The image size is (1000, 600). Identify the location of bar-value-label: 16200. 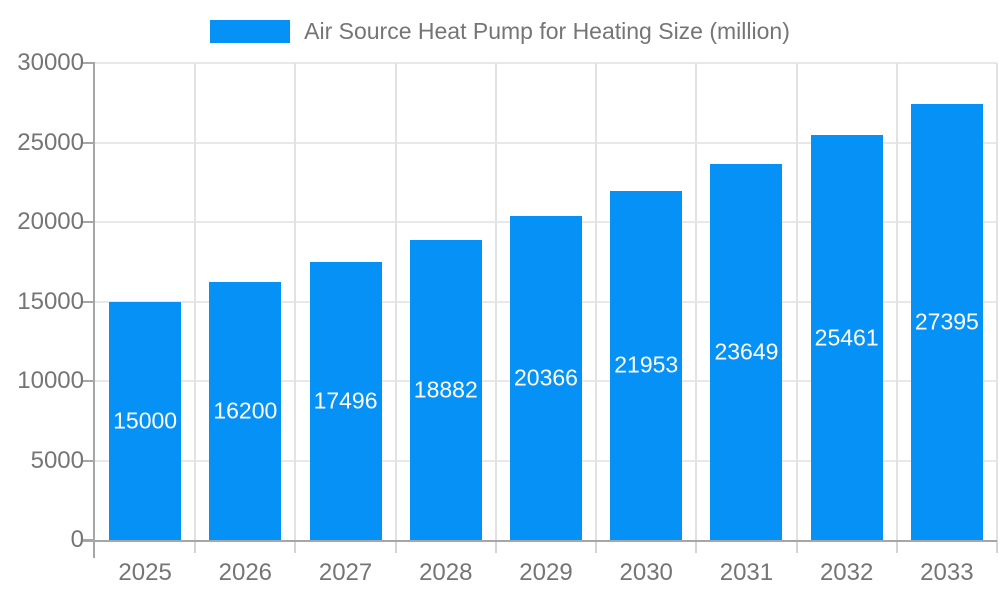
(245, 410).